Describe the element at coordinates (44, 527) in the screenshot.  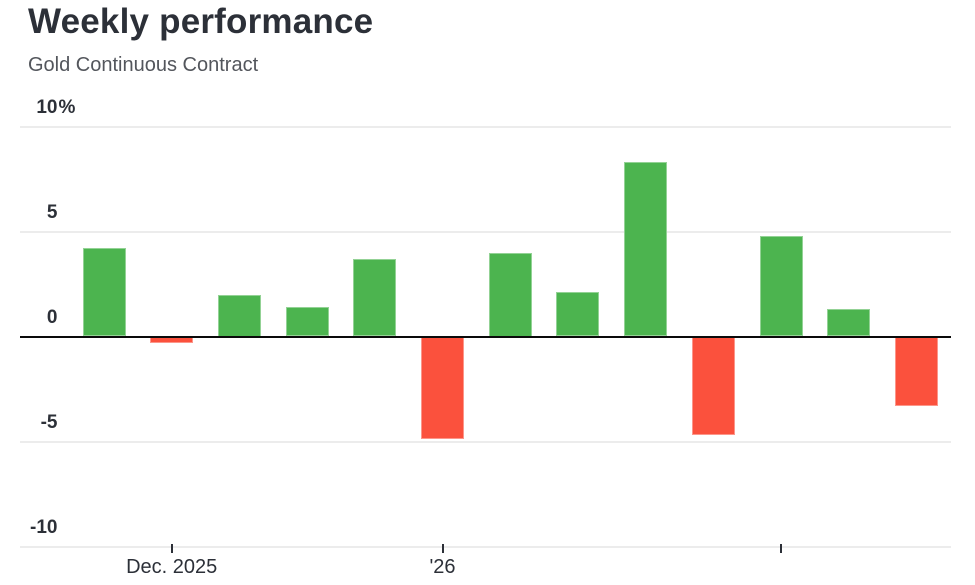
I see `y-axis-label-number: -10` at that location.